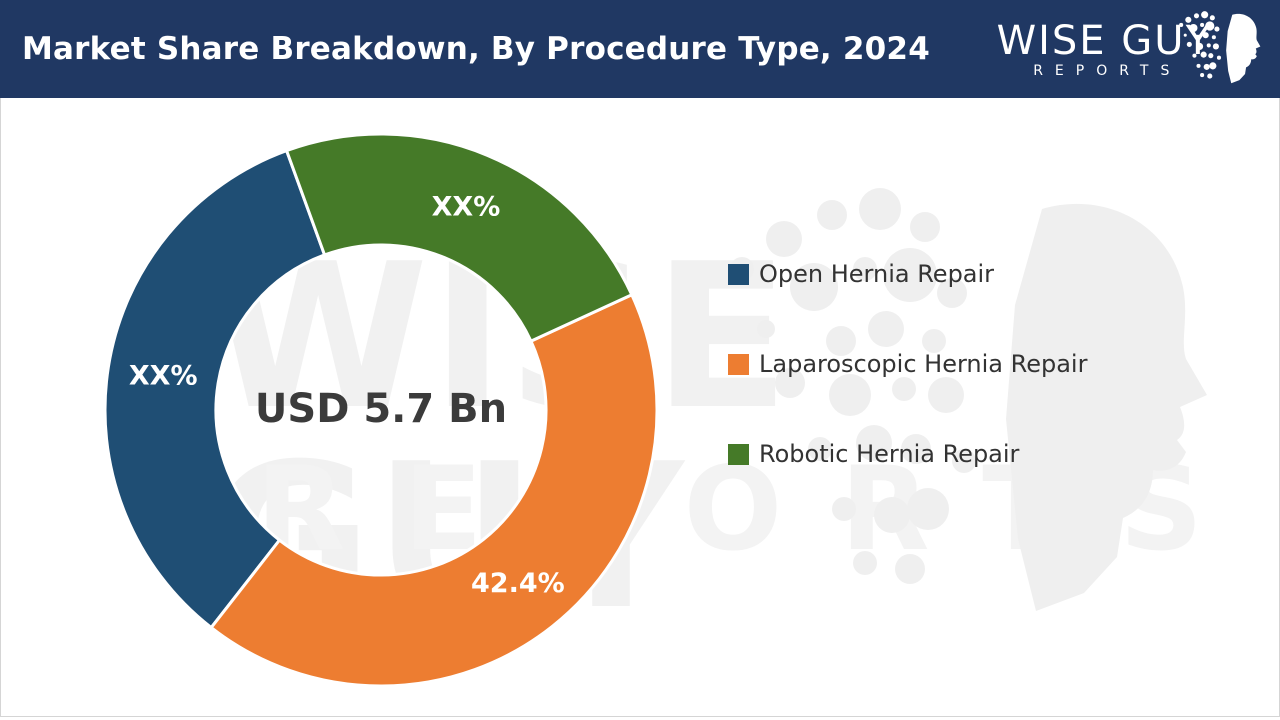 This screenshot has height=720, width=1280. I want to click on legend-item-open-hernia-repair: Open Hernia Repair, so click(861, 274).